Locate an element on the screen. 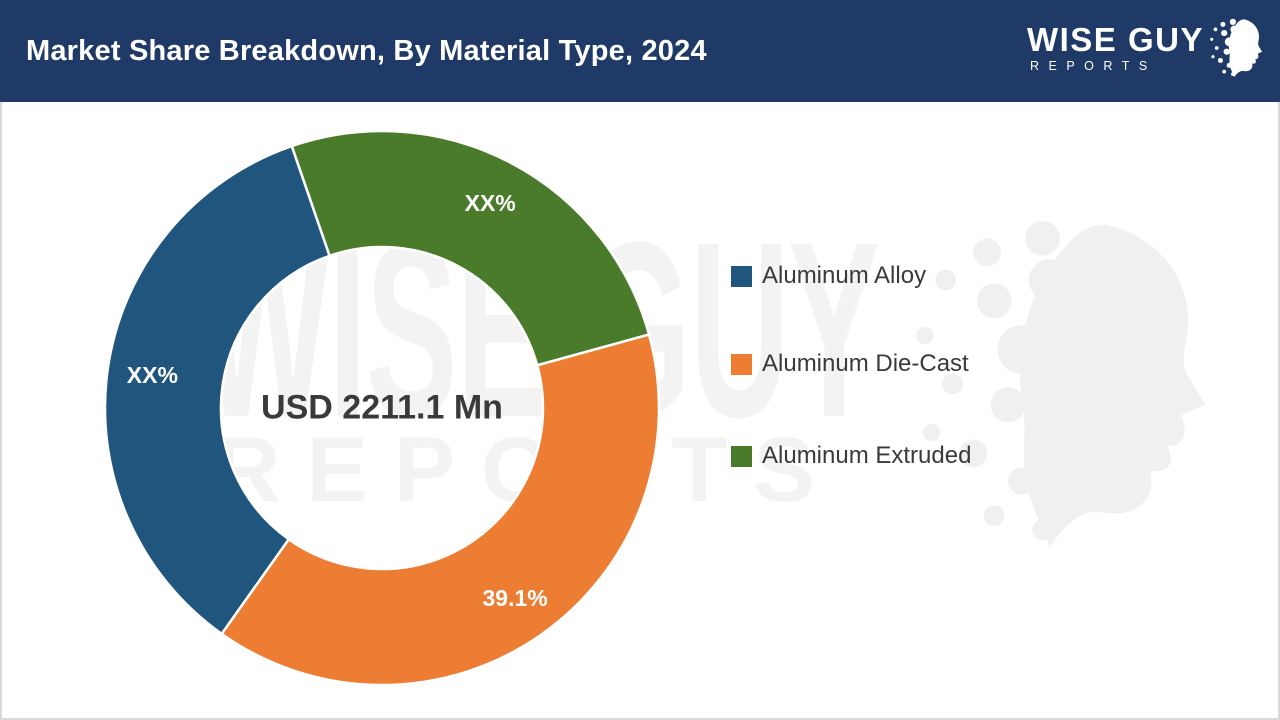 This screenshot has height=720, width=1280. legend-item-aluminum-extruded: Aluminum Extruded is located at coordinates (851, 456).